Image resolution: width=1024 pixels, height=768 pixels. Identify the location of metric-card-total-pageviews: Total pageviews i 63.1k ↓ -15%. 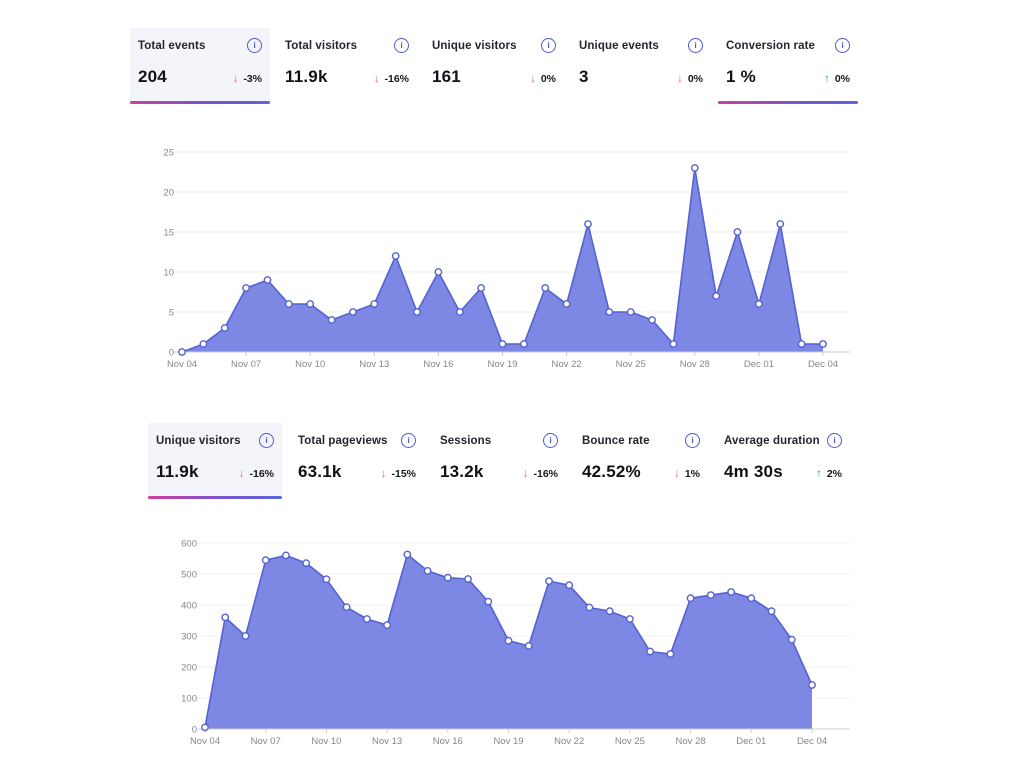
(357, 461).